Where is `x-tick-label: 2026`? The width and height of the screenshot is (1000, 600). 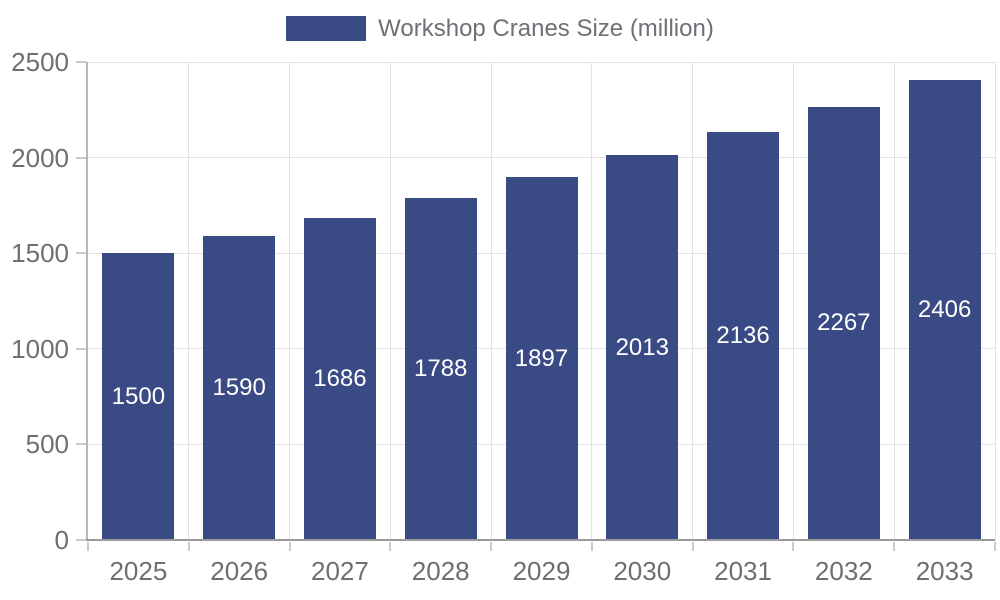 x-tick-label: 2026 is located at coordinates (239, 571).